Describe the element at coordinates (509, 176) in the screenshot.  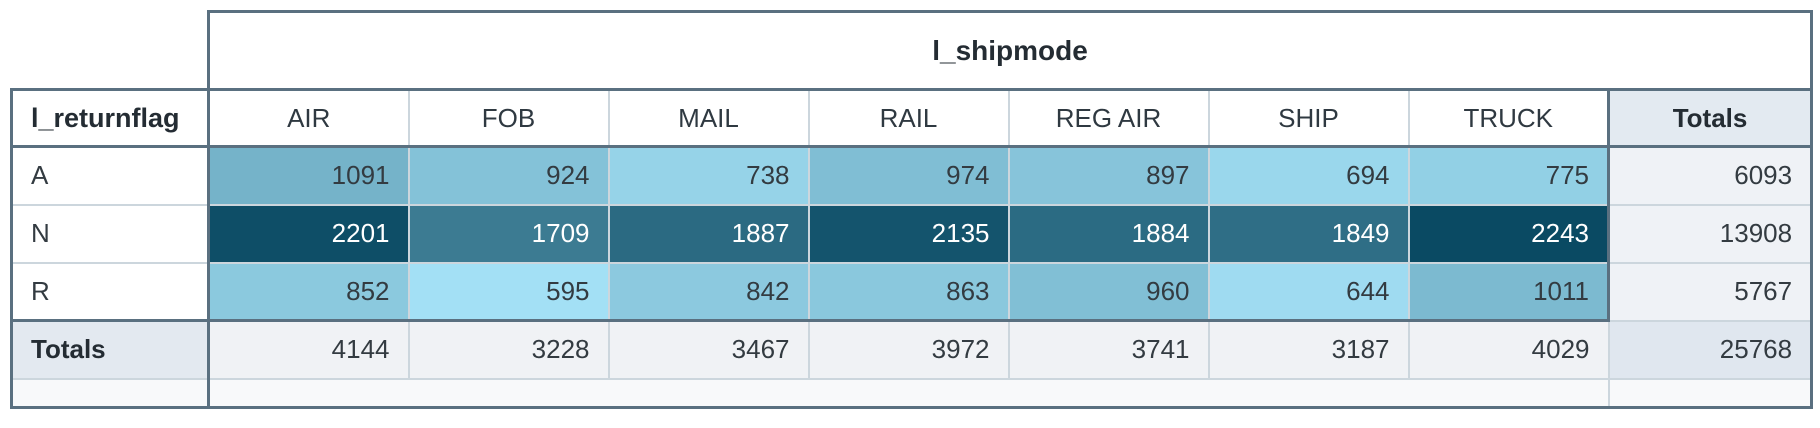
I see `cell-A-fob: 924` at that location.